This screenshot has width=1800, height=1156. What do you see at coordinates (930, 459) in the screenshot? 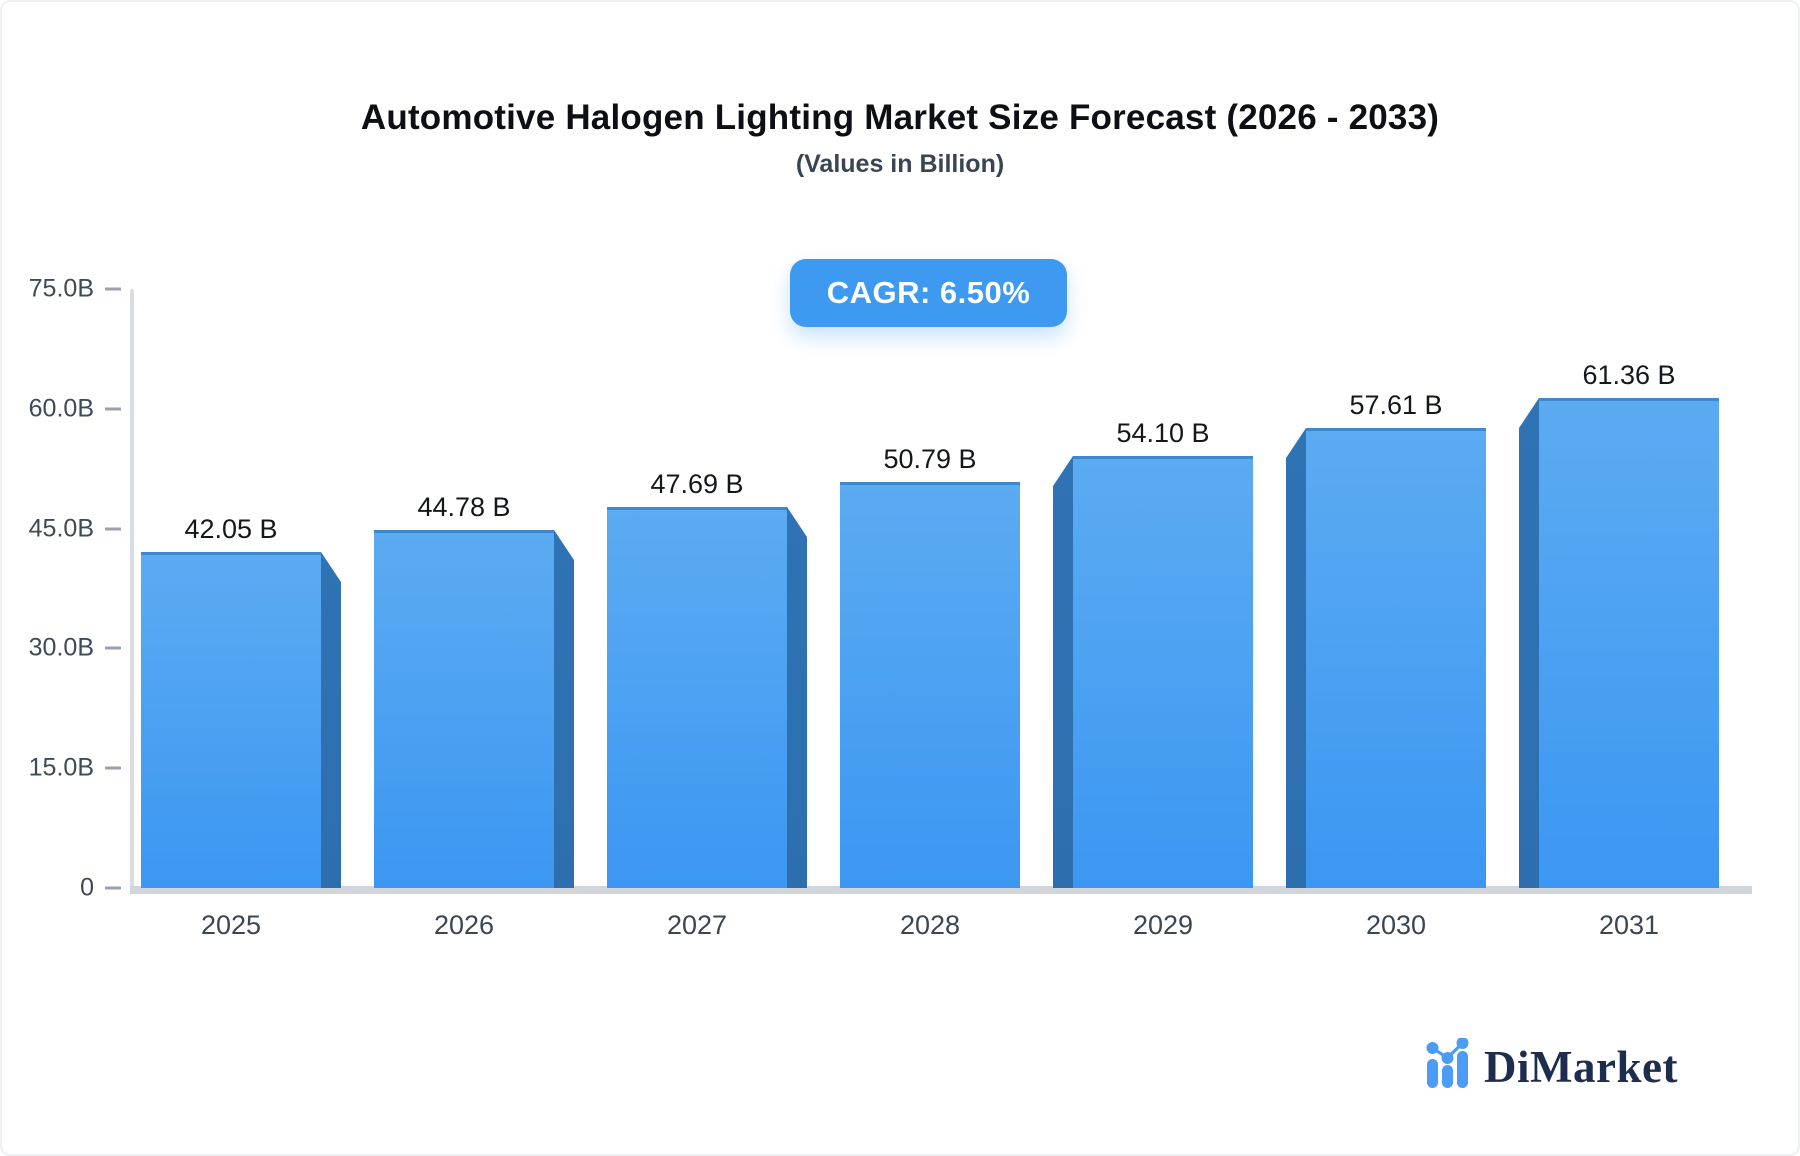
I see `bar-value-label: 50.79 B` at bounding box center [930, 459].